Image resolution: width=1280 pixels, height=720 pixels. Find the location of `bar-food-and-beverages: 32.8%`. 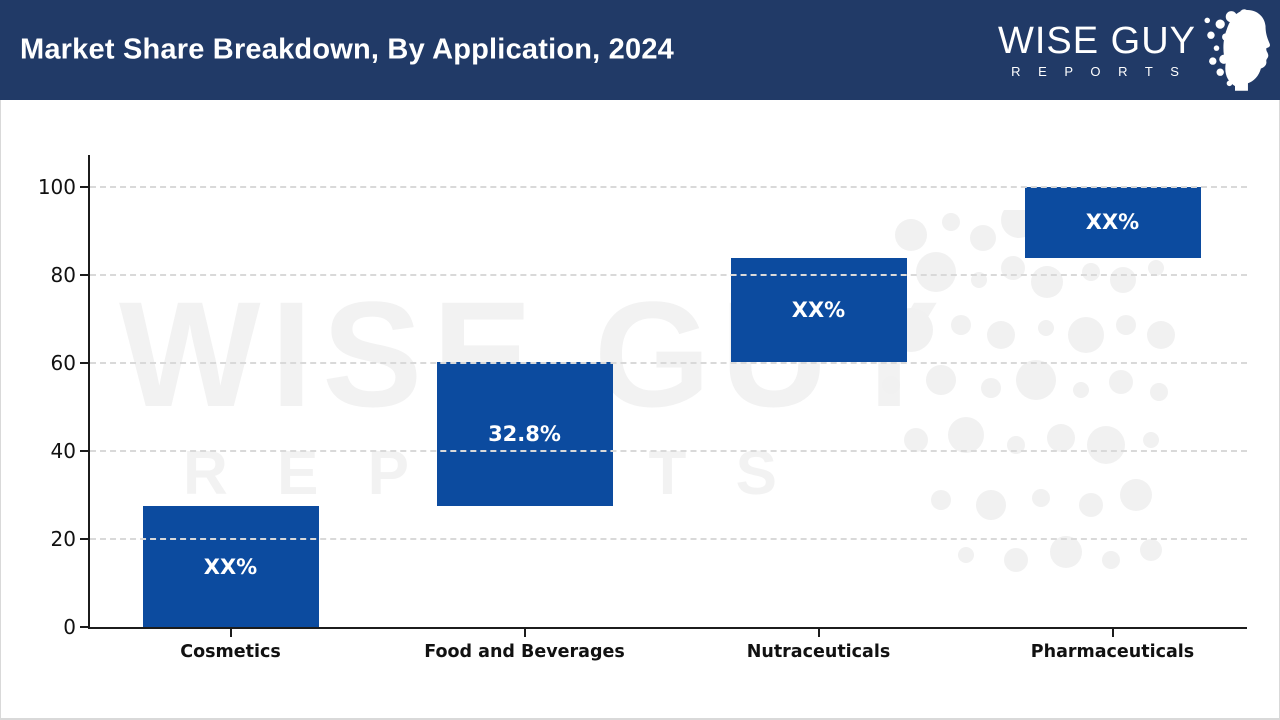

bar-food-and-beverages: 32.8% is located at coordinates (524, 434).